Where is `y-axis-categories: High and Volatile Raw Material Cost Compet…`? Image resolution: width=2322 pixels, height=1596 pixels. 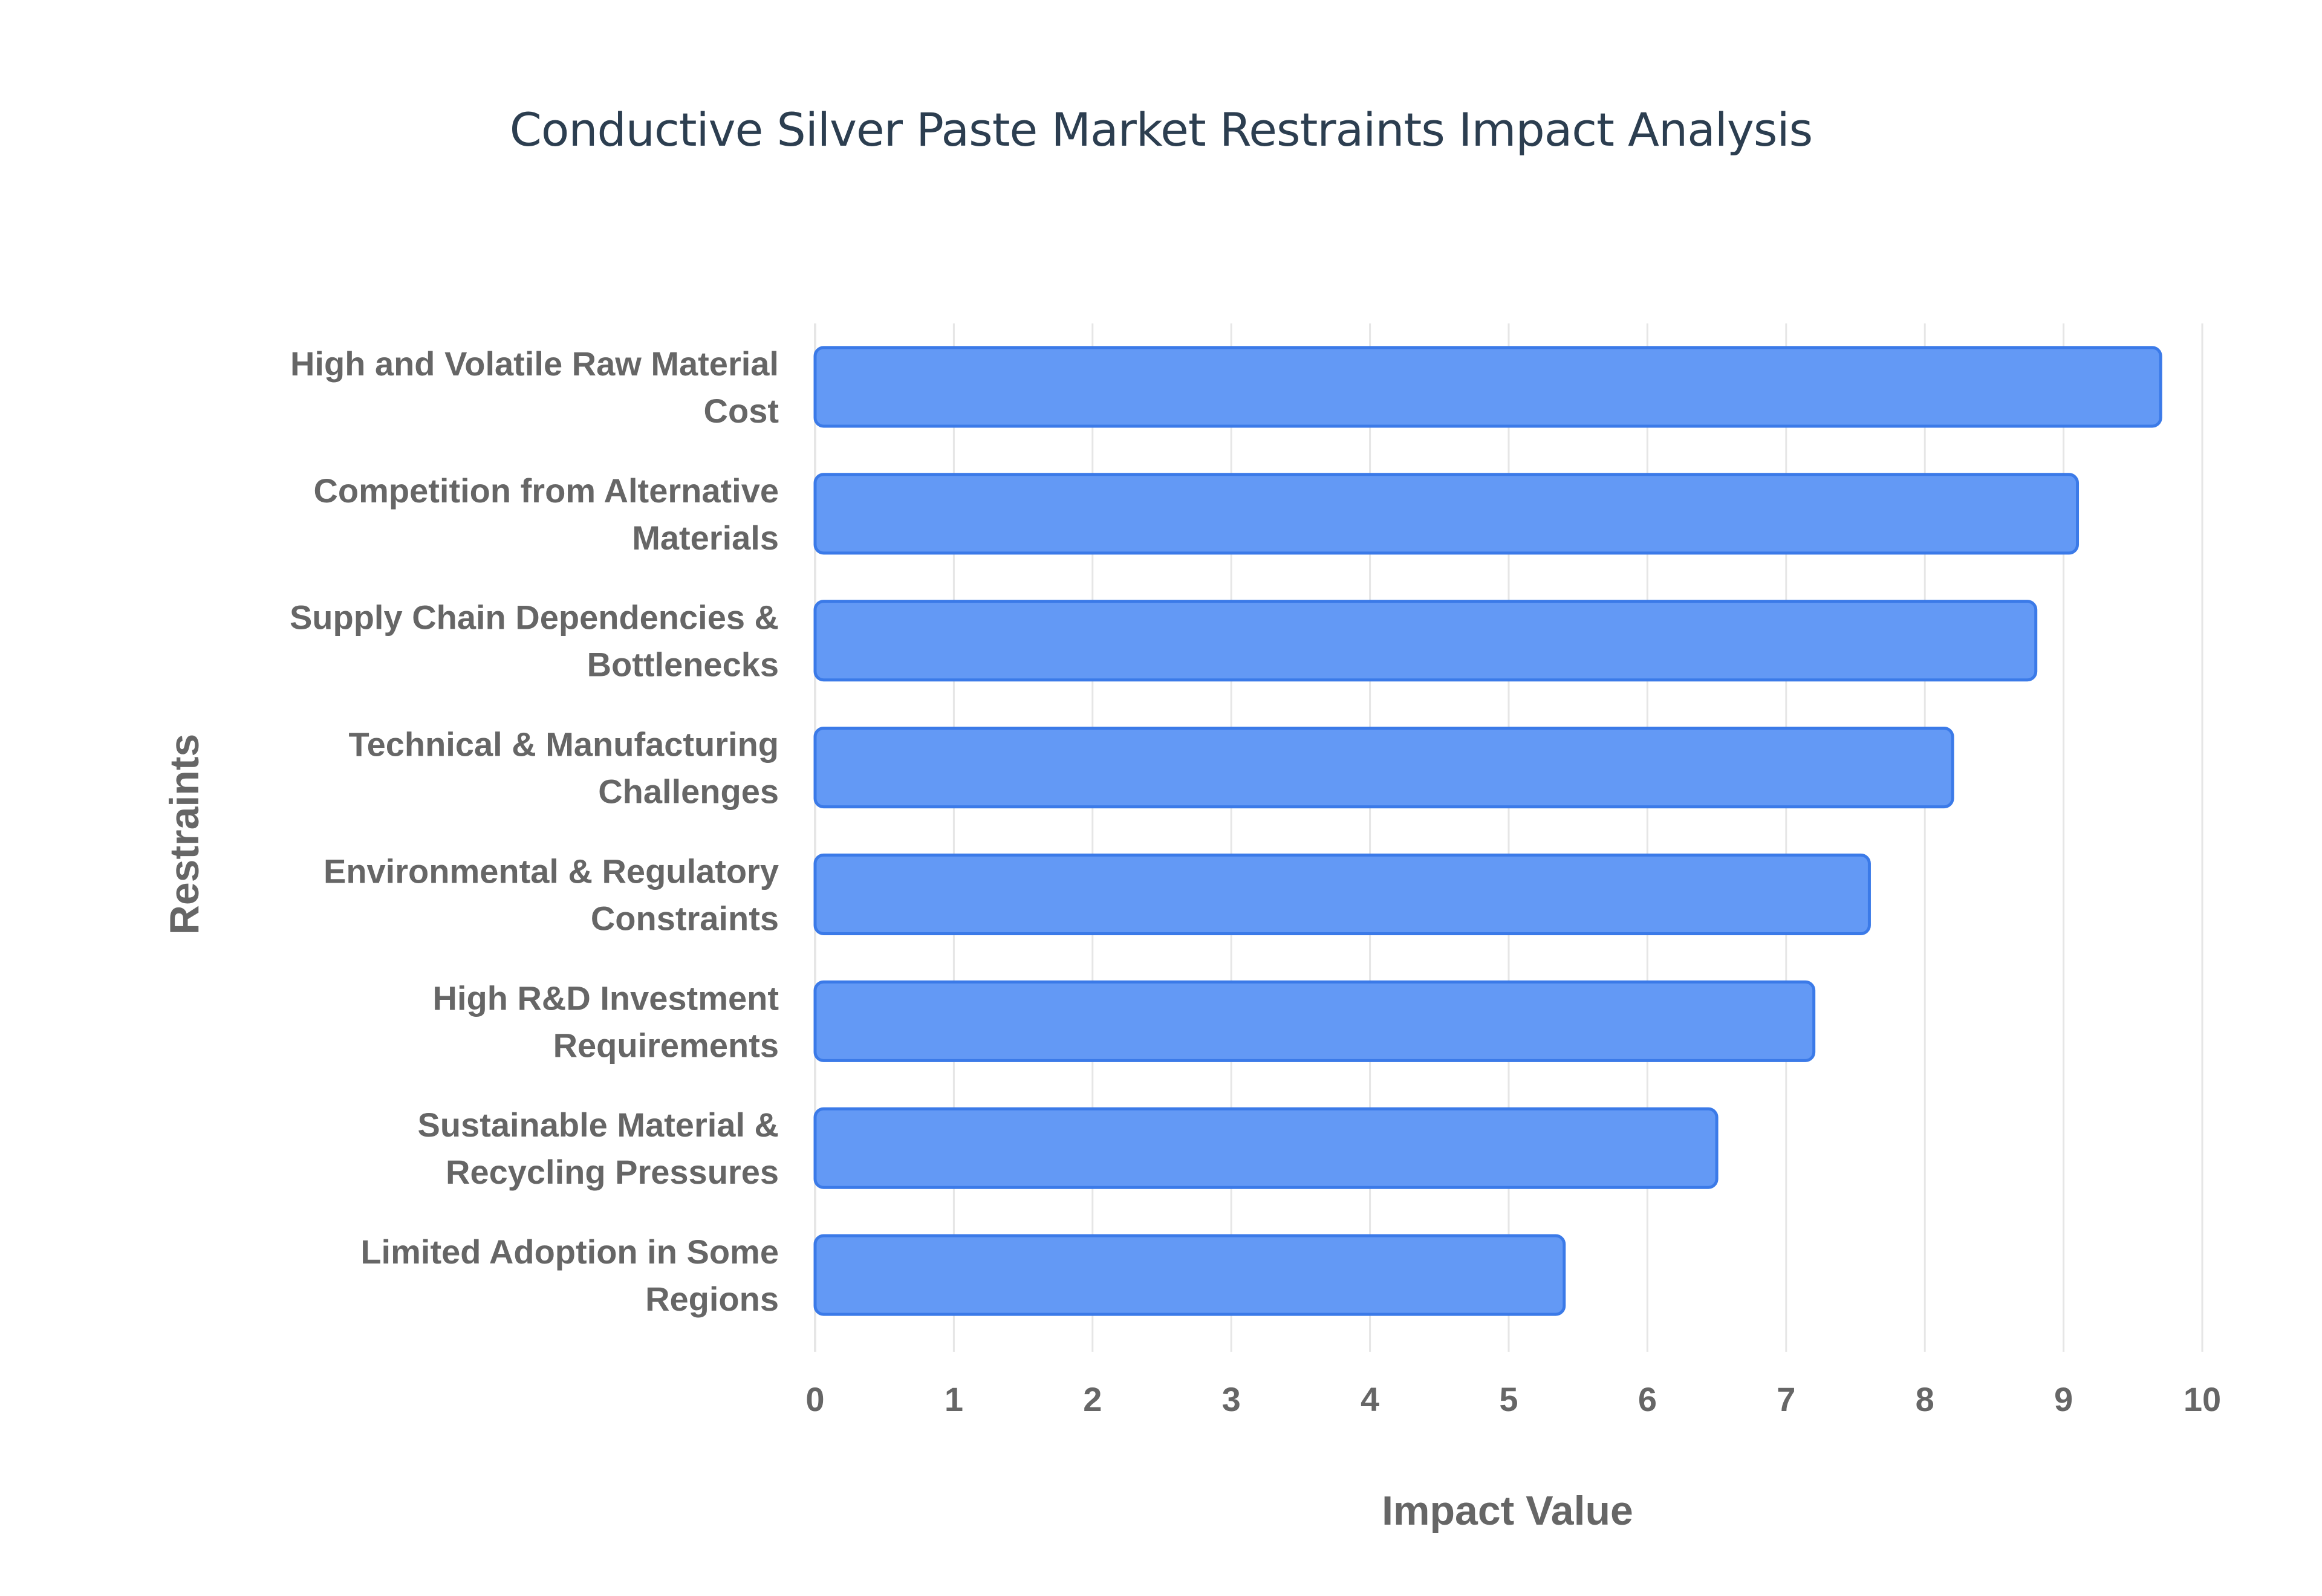
y-axis-categories: High and Volatile Raw Material Cost Compet… is located at coordinates (534, 831).